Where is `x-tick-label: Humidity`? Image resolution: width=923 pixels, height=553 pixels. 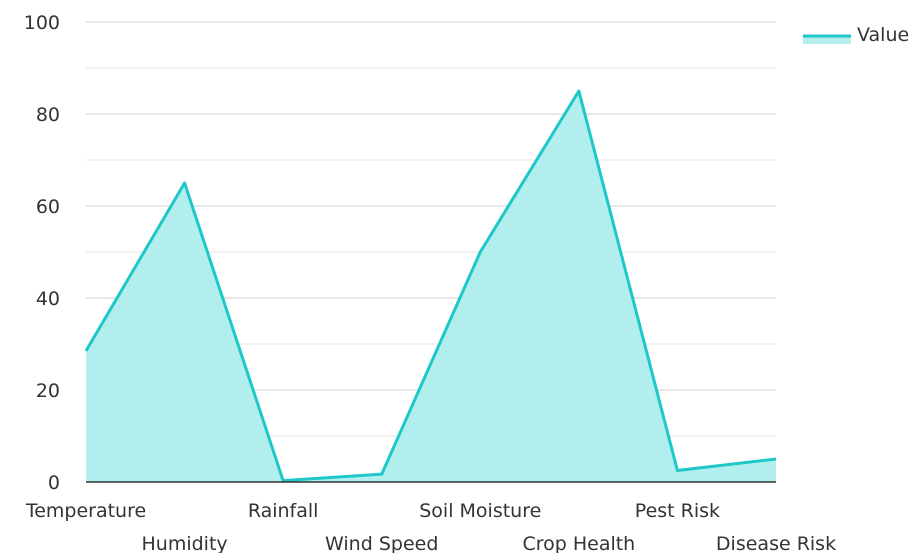
x-tick-label: Humidity is located at coordinates (184, 543).